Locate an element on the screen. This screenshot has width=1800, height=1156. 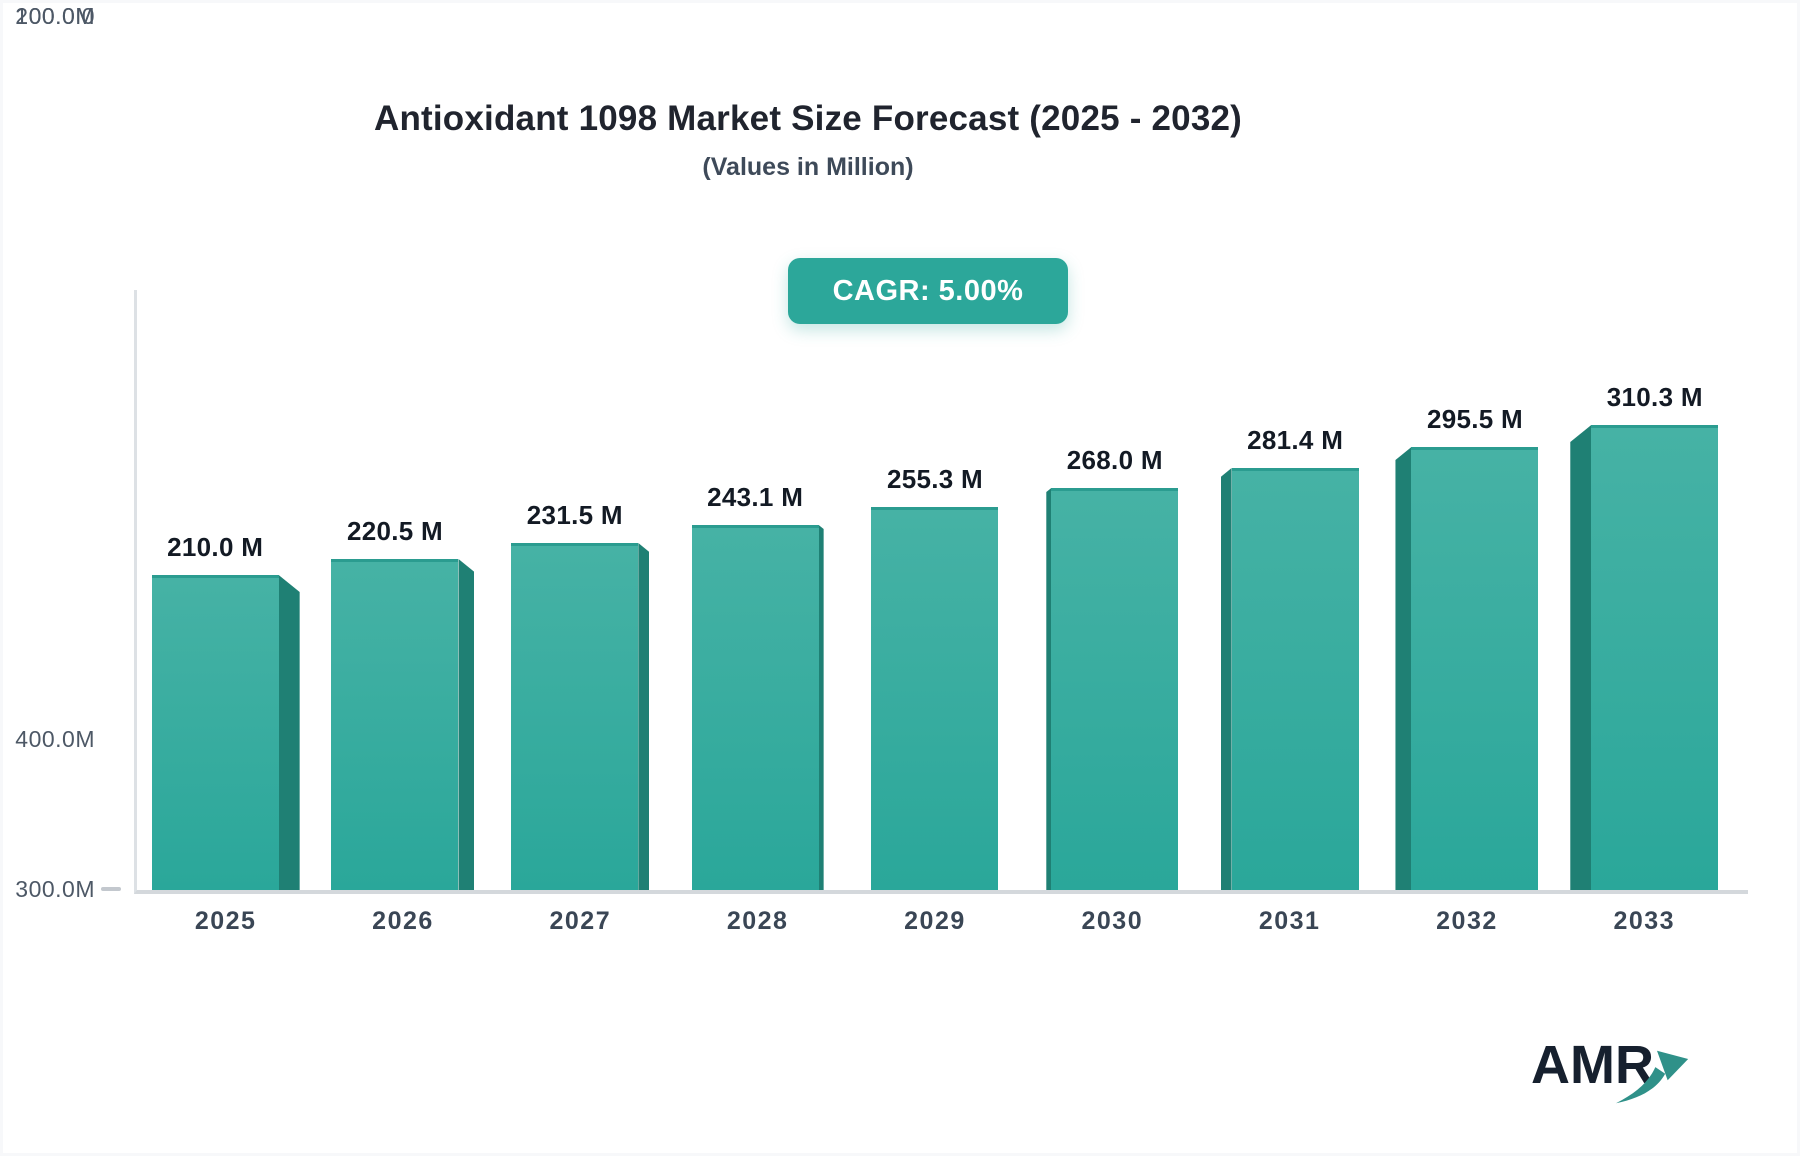
bar-value-label: 210.0 M is located at coordinates (215, 547).